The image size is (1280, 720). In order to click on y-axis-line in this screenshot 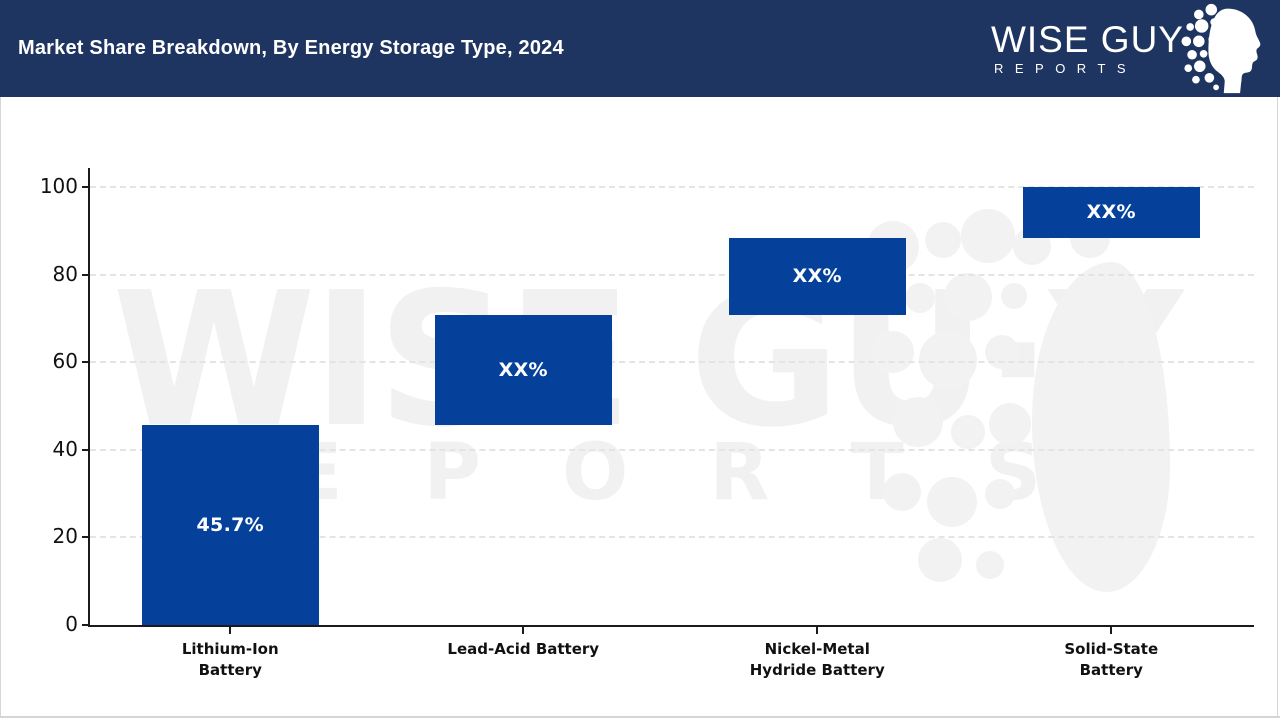, I will do `click(89, 397)`.